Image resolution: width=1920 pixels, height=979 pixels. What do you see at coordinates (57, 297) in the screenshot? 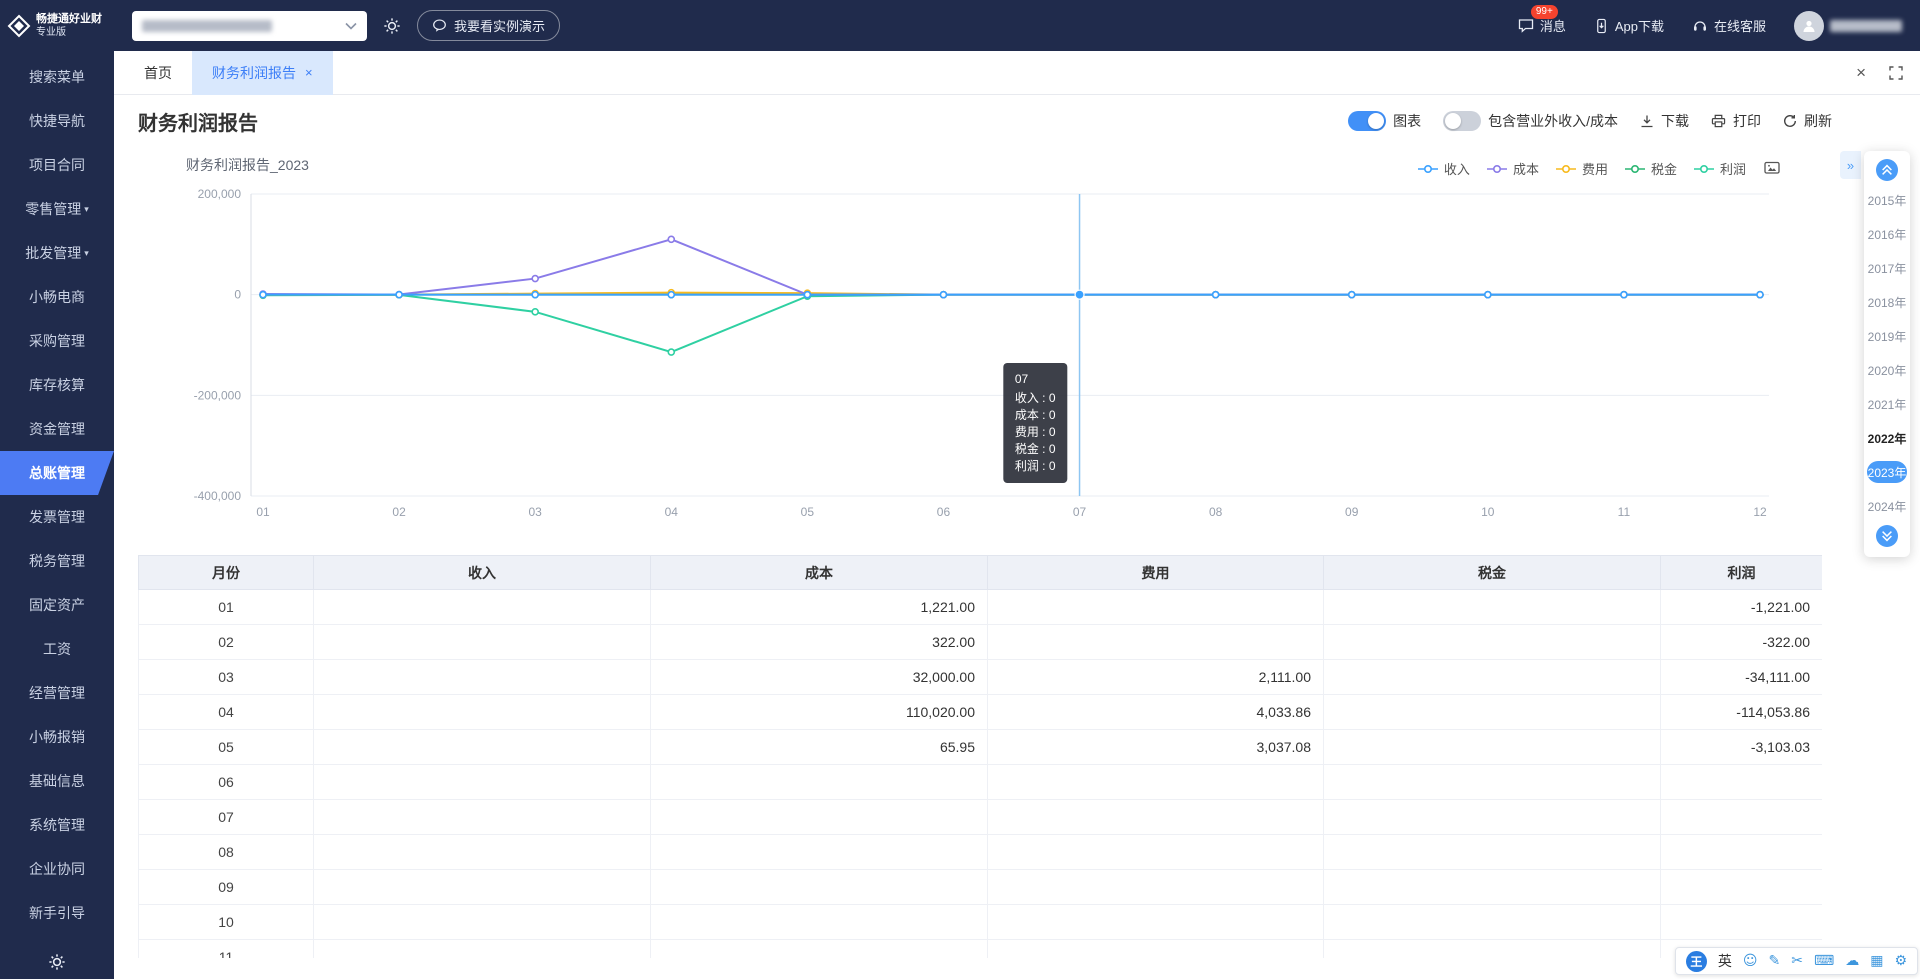
I see `sidebar-item-5: 小畅电商` at bounding box center [57, 297].